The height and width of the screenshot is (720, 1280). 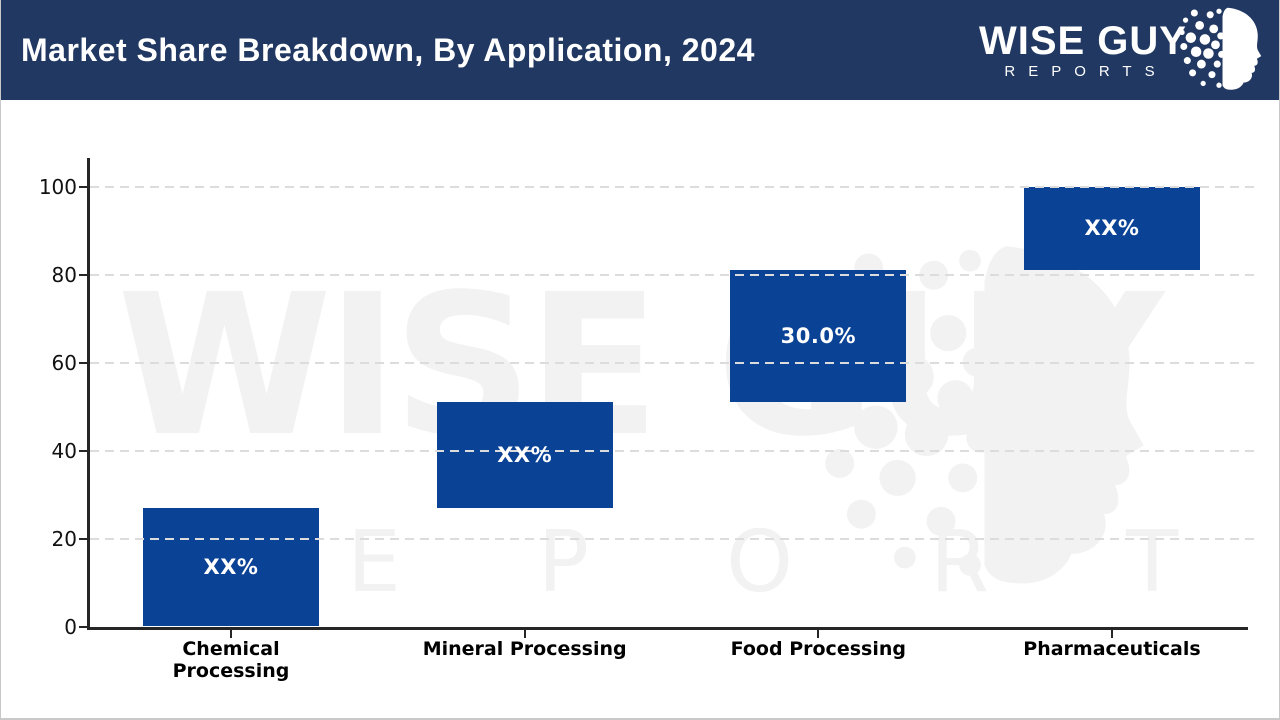 I want to click on xcat-label-2: Food Processing, so click(x=818, y=649).